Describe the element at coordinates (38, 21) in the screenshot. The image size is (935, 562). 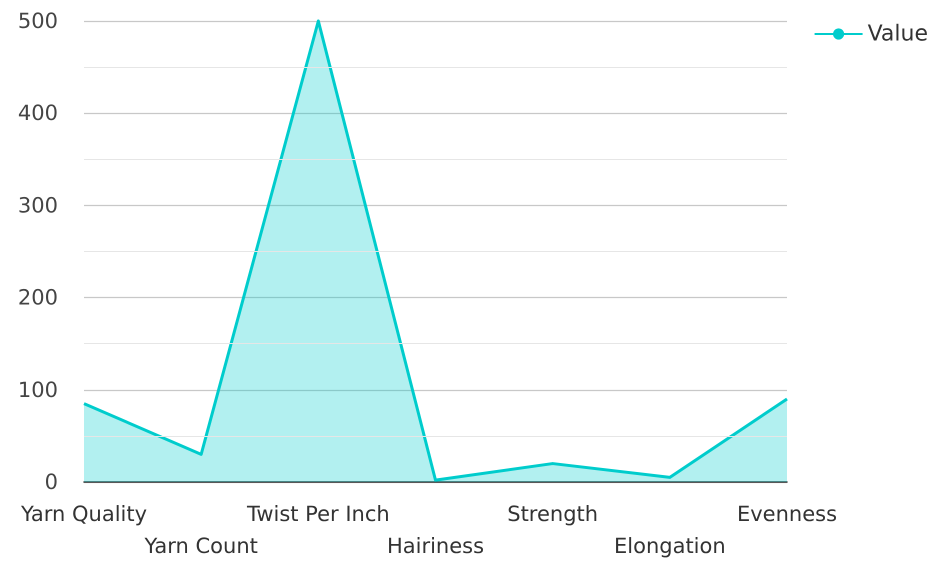
I see `y-tick-label: 500` at that location.